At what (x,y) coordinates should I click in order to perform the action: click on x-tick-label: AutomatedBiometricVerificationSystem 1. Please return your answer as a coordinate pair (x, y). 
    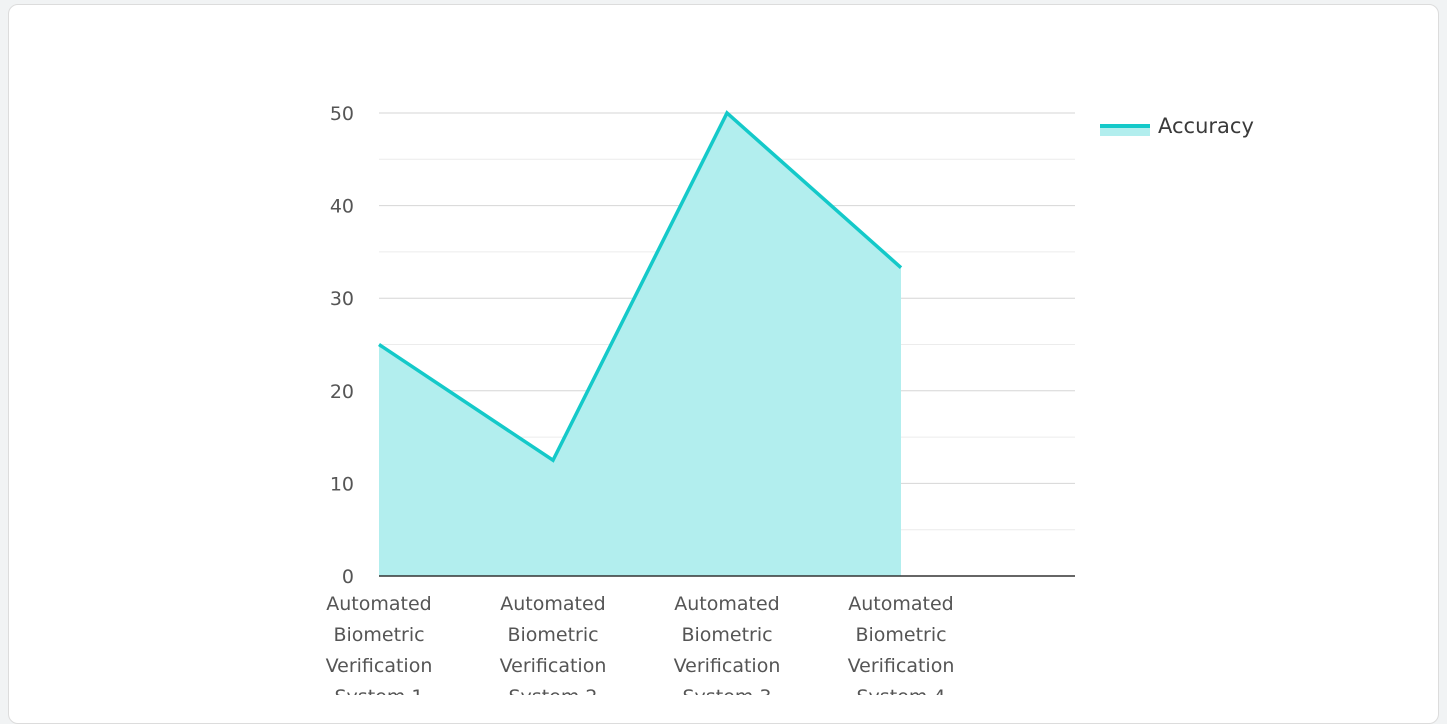
    Looking at the image, I should click on (379, 644).